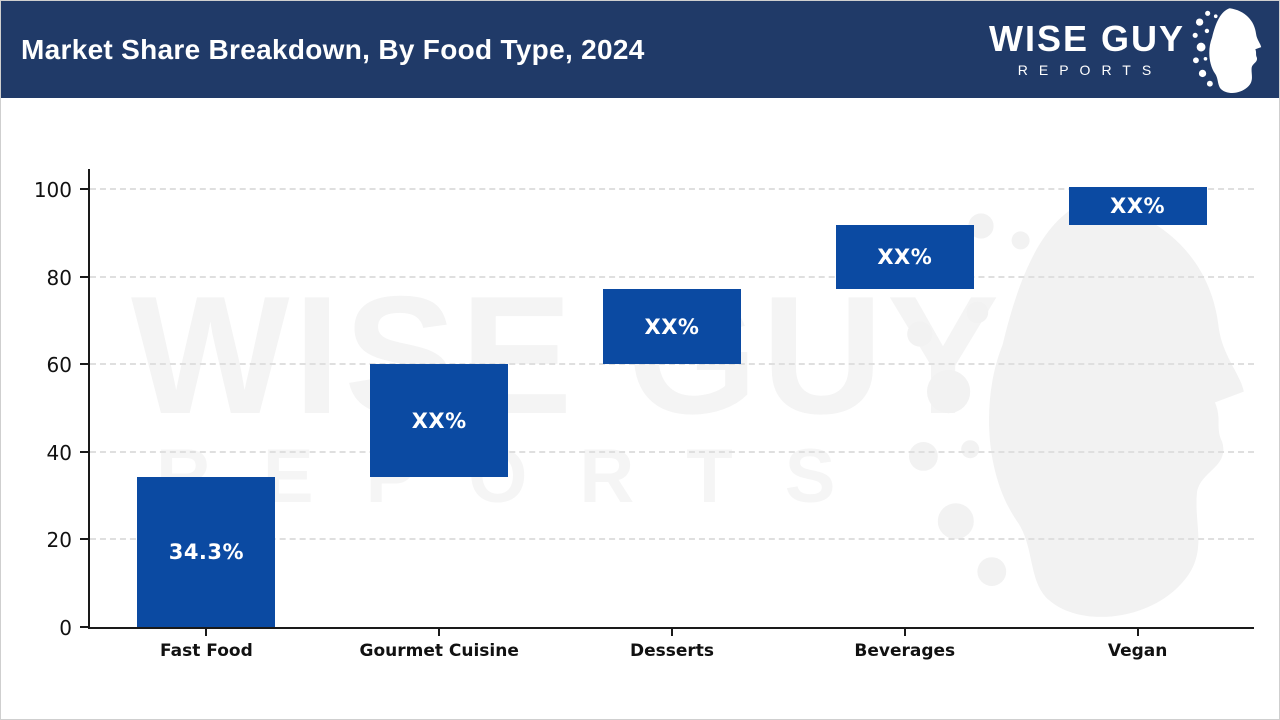  What do you see at coordinates (52, 190) in the screenshot?
I see `y-tick-label: 100` at bounding box center [52, 190].